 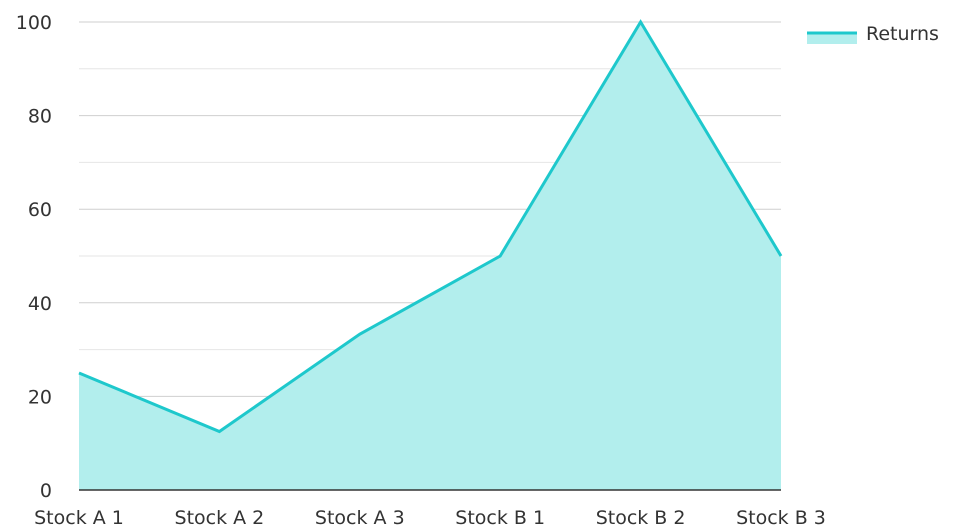 I want to click on legend: Returns, so click(x=873, y=34).